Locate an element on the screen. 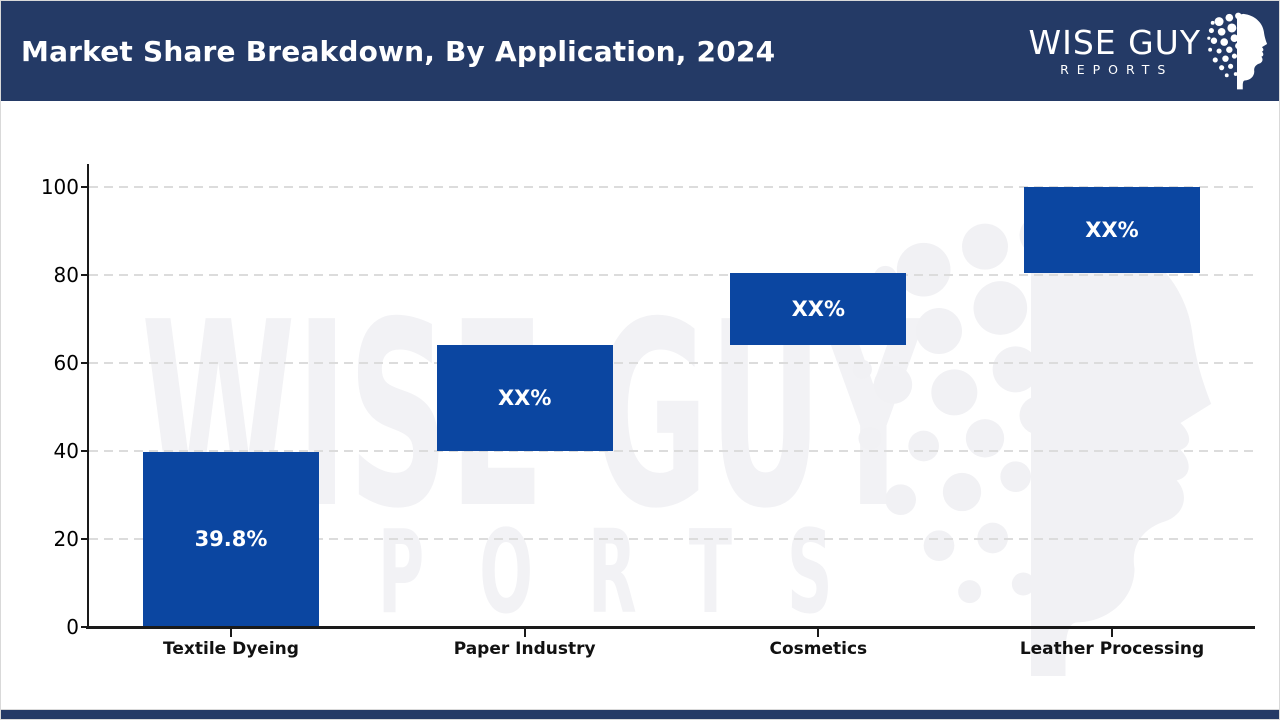 This screenshot has height=720, width=1280. wiseguy-logo-text: WISE GUY REPORTS is located at coordinates (1114, 51).